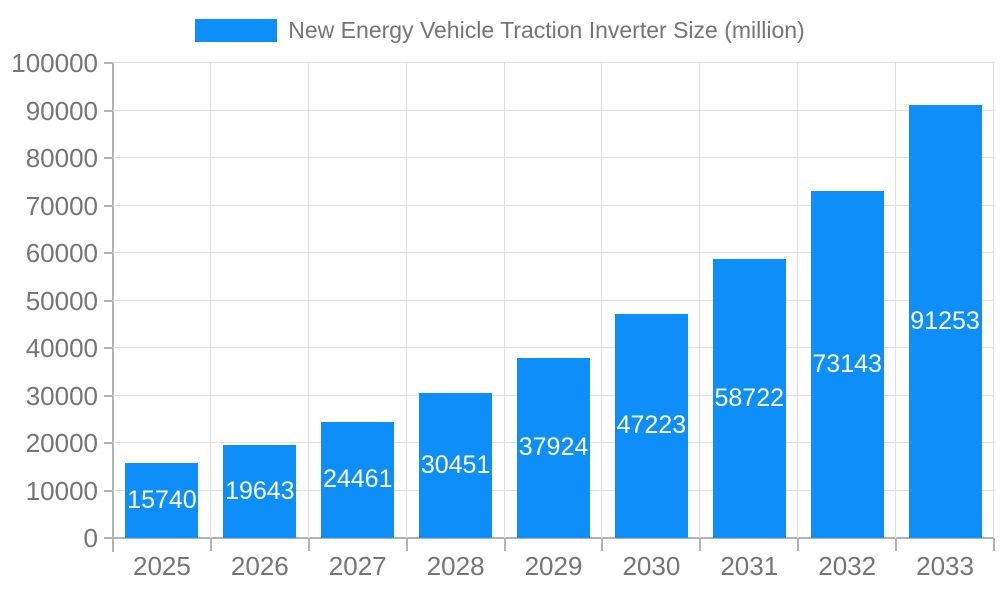 The height and width of the screenshot is (600, 1000). What do you see at coordinates (259, 566) in the screenshot?
I see `x-axis-category-label: 2026` at bounding box center [259, 566].